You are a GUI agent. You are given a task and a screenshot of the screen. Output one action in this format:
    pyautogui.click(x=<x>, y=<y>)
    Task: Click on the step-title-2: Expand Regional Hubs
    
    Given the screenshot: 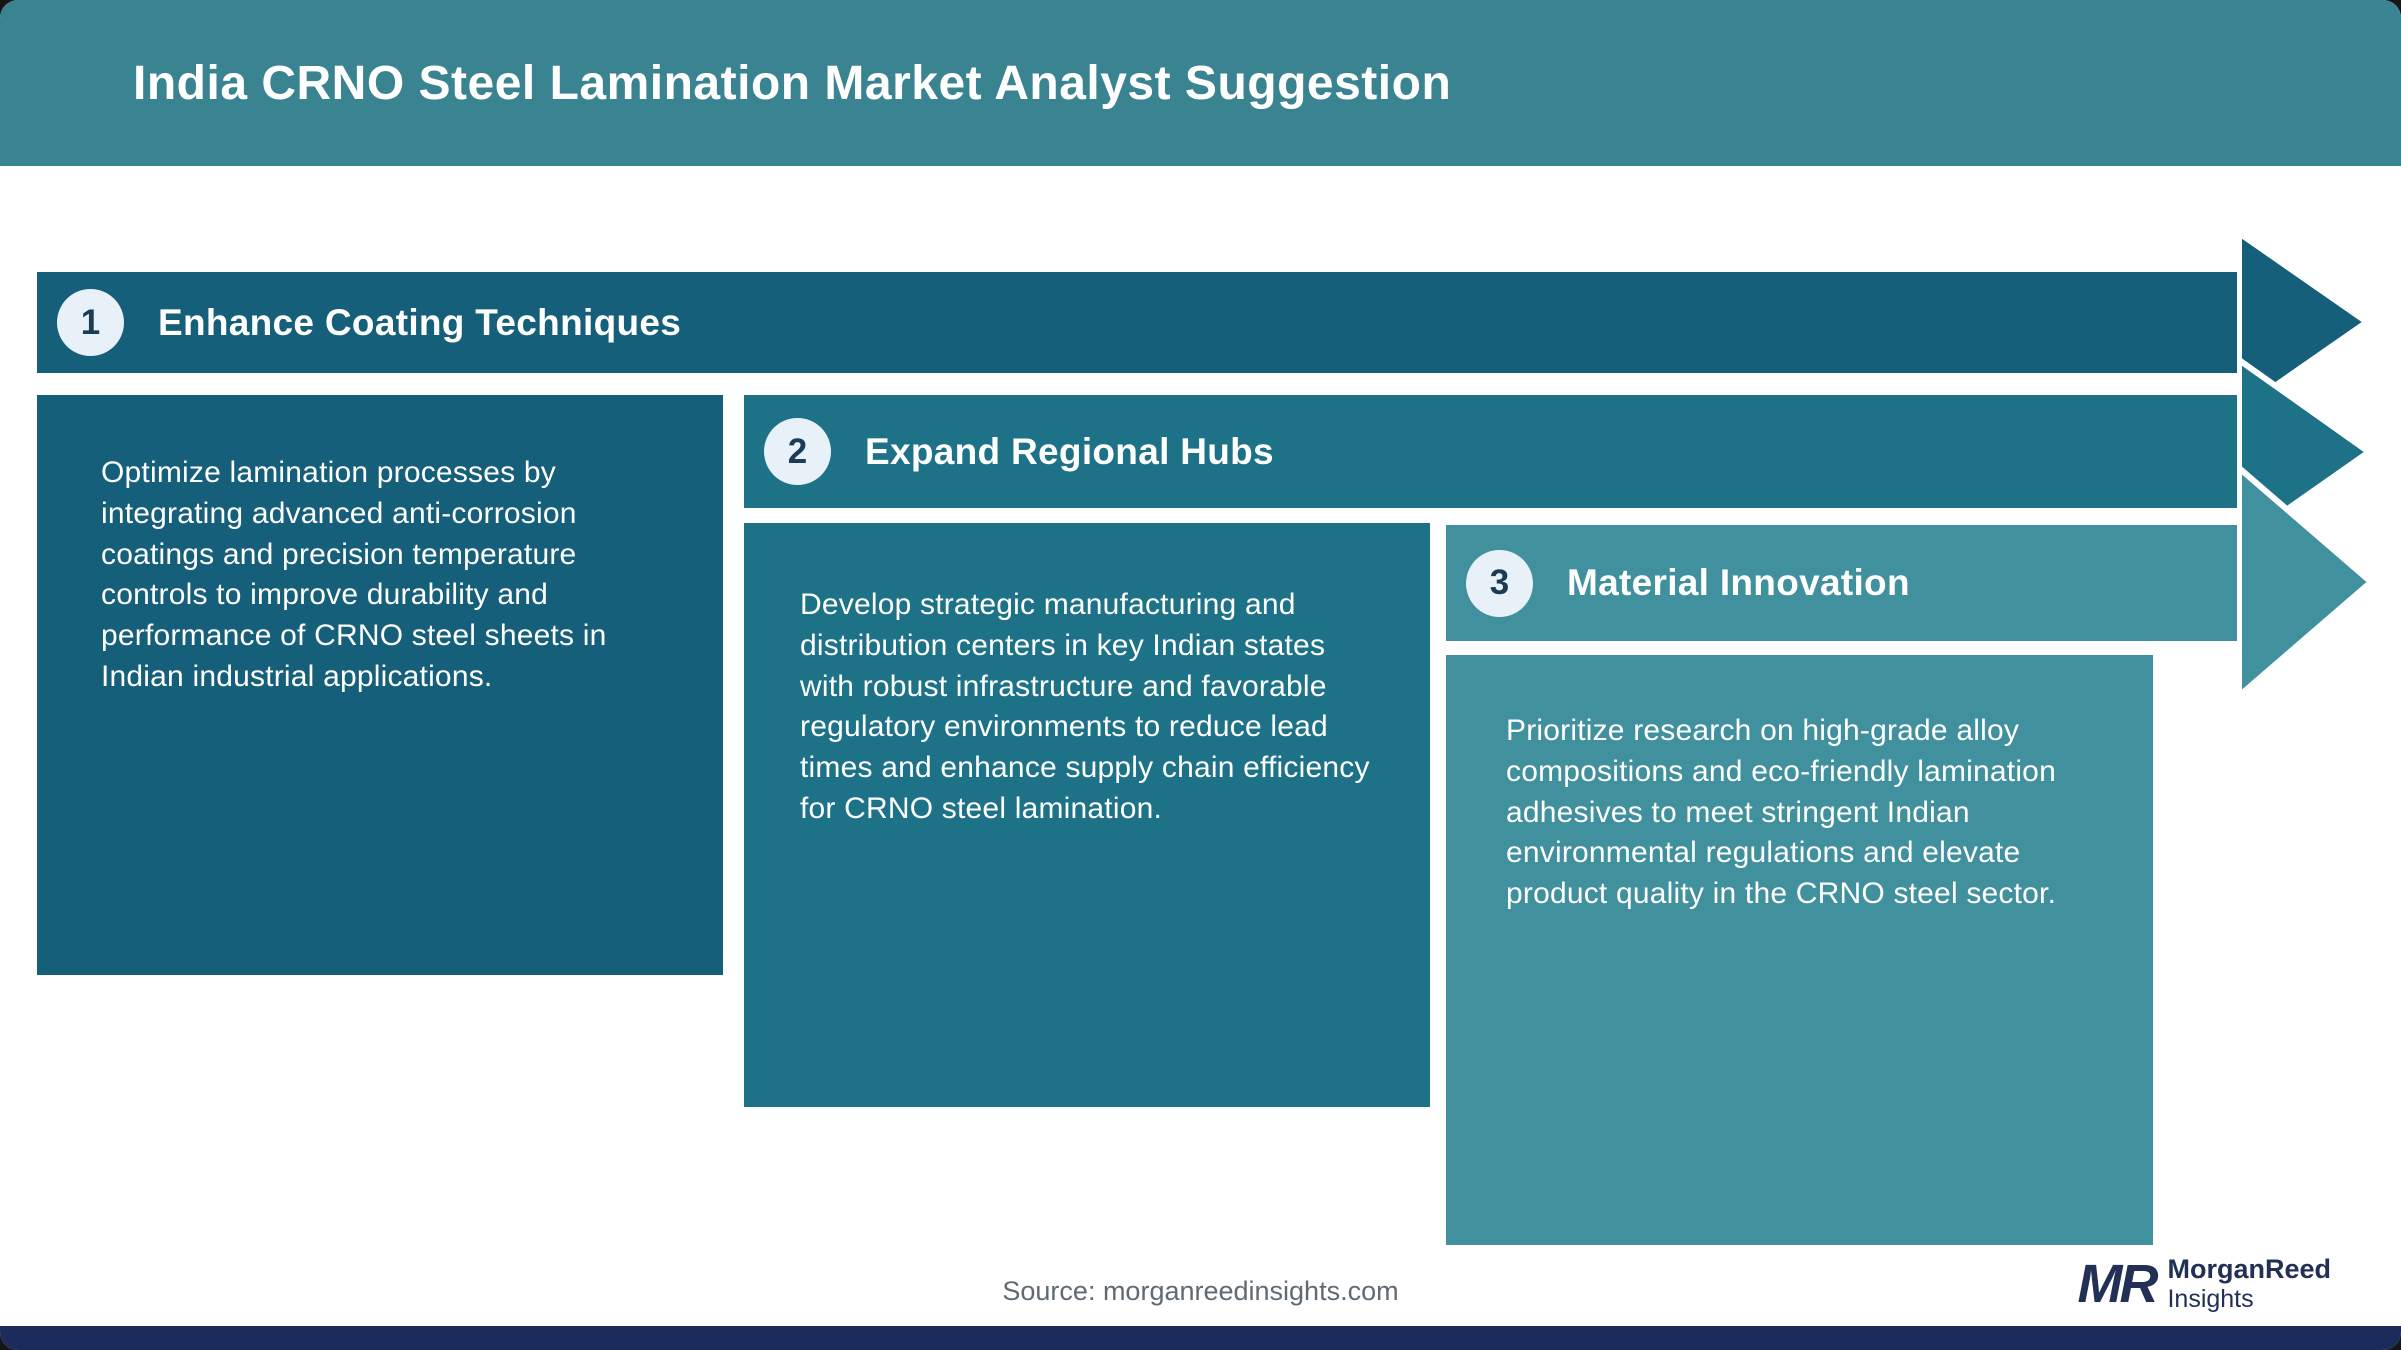 What is the action you would take?
    pyautogui.click(x=1069, y=451)
    